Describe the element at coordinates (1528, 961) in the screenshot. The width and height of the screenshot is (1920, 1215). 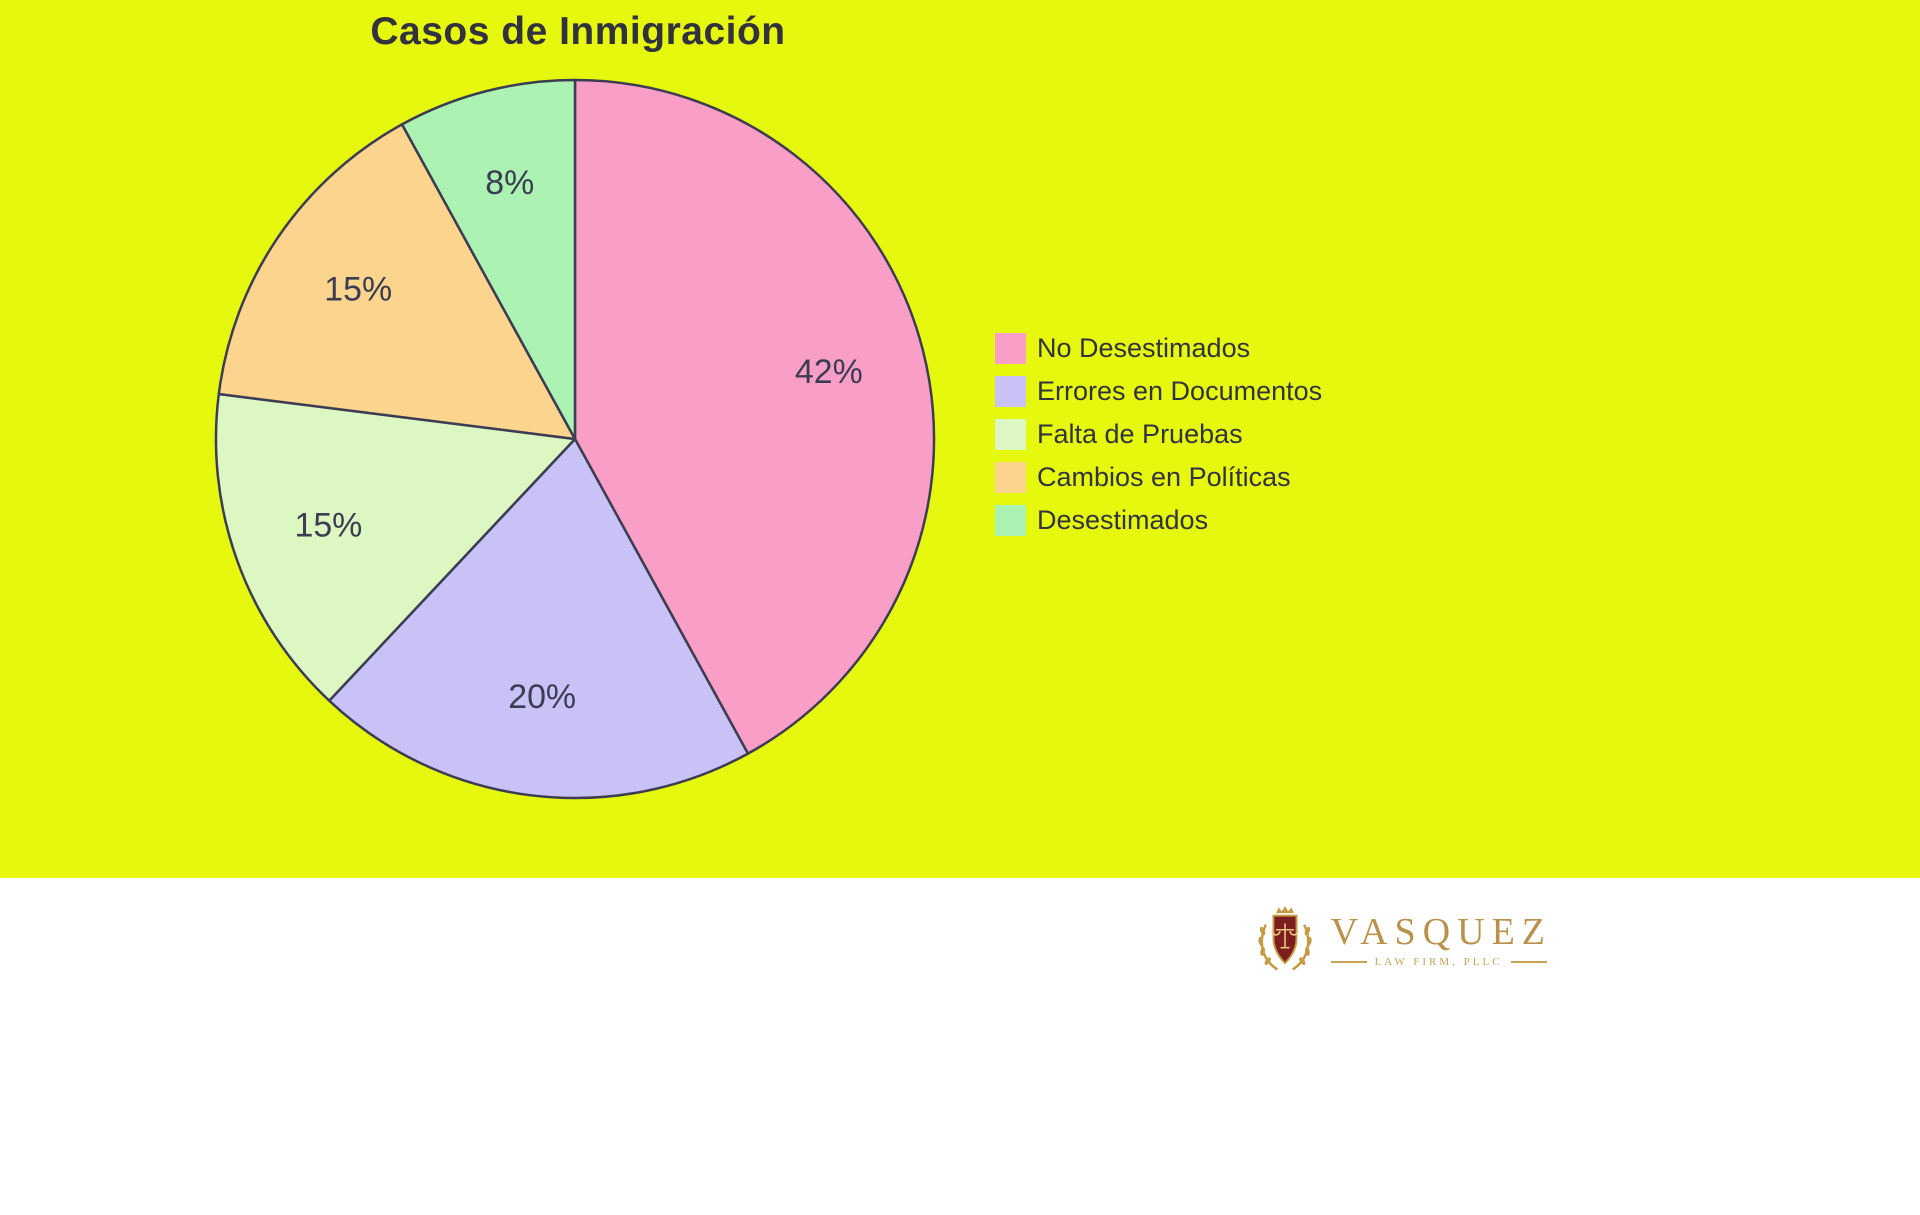
I see `tagline-rule-right` at that location.